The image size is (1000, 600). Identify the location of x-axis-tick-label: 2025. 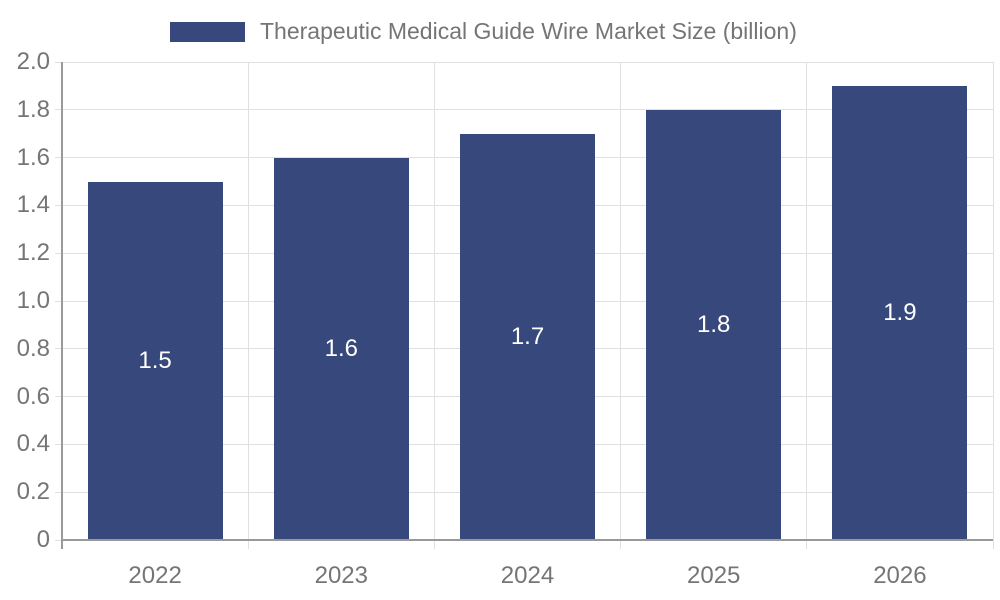
(713, 575).